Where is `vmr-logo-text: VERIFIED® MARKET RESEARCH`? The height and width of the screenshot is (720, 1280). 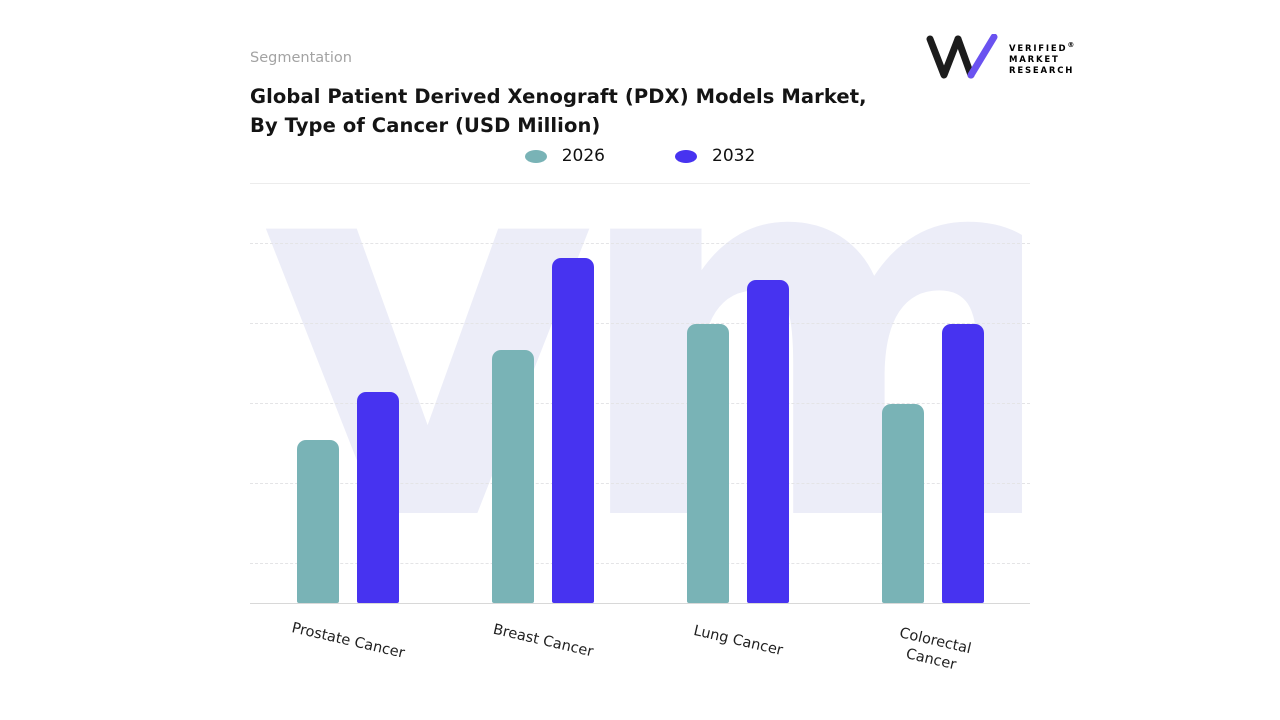
vmr-logo-text: VERIFIED® MARKET RESEARCH is located at coordinates (1041, 55).